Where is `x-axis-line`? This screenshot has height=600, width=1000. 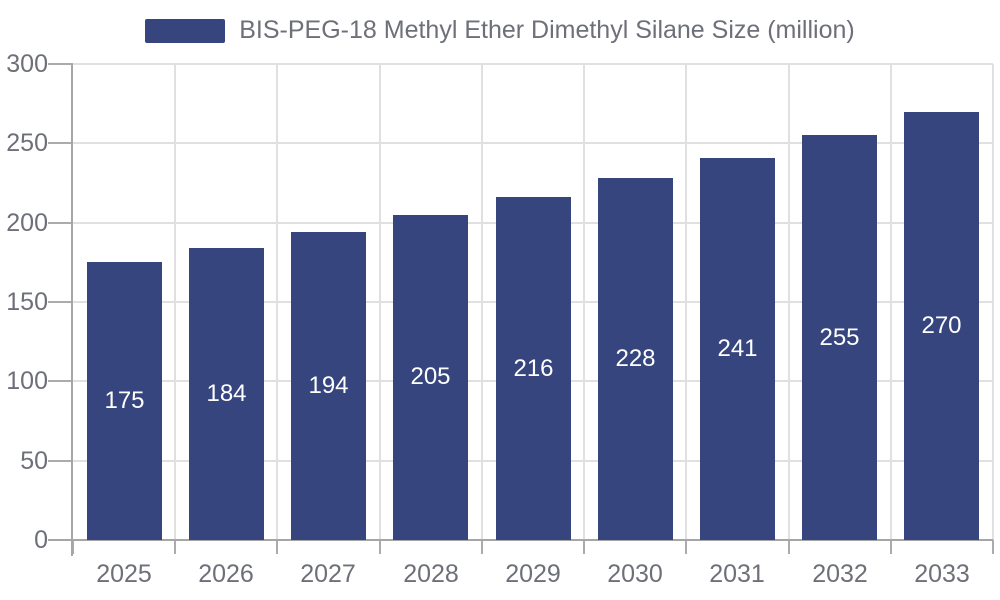 x-axis-line is located at coordinates (520, 540).